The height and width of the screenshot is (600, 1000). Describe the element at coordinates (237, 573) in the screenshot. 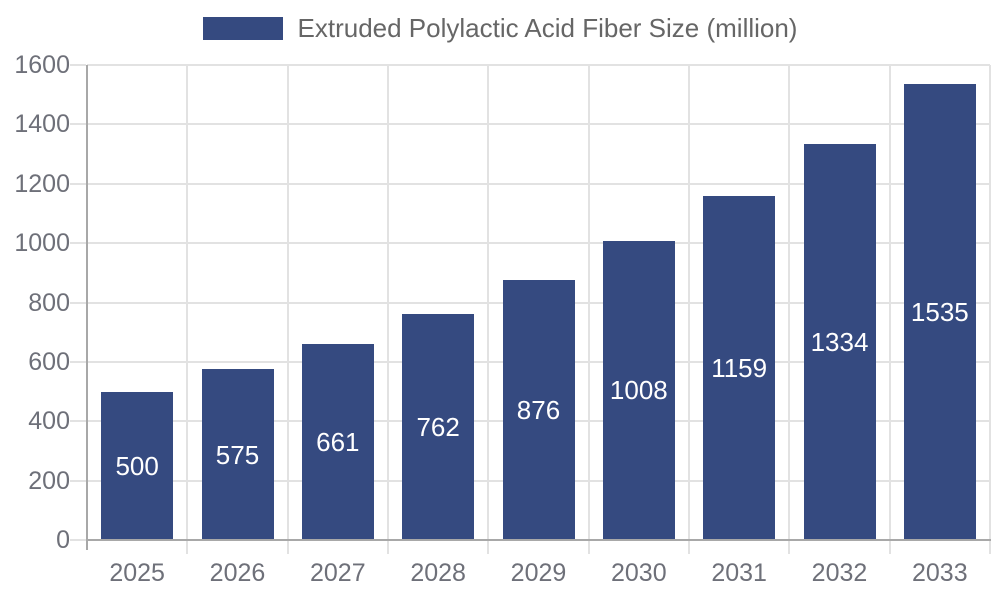

I see `x-tick-label: 2026` at that location.